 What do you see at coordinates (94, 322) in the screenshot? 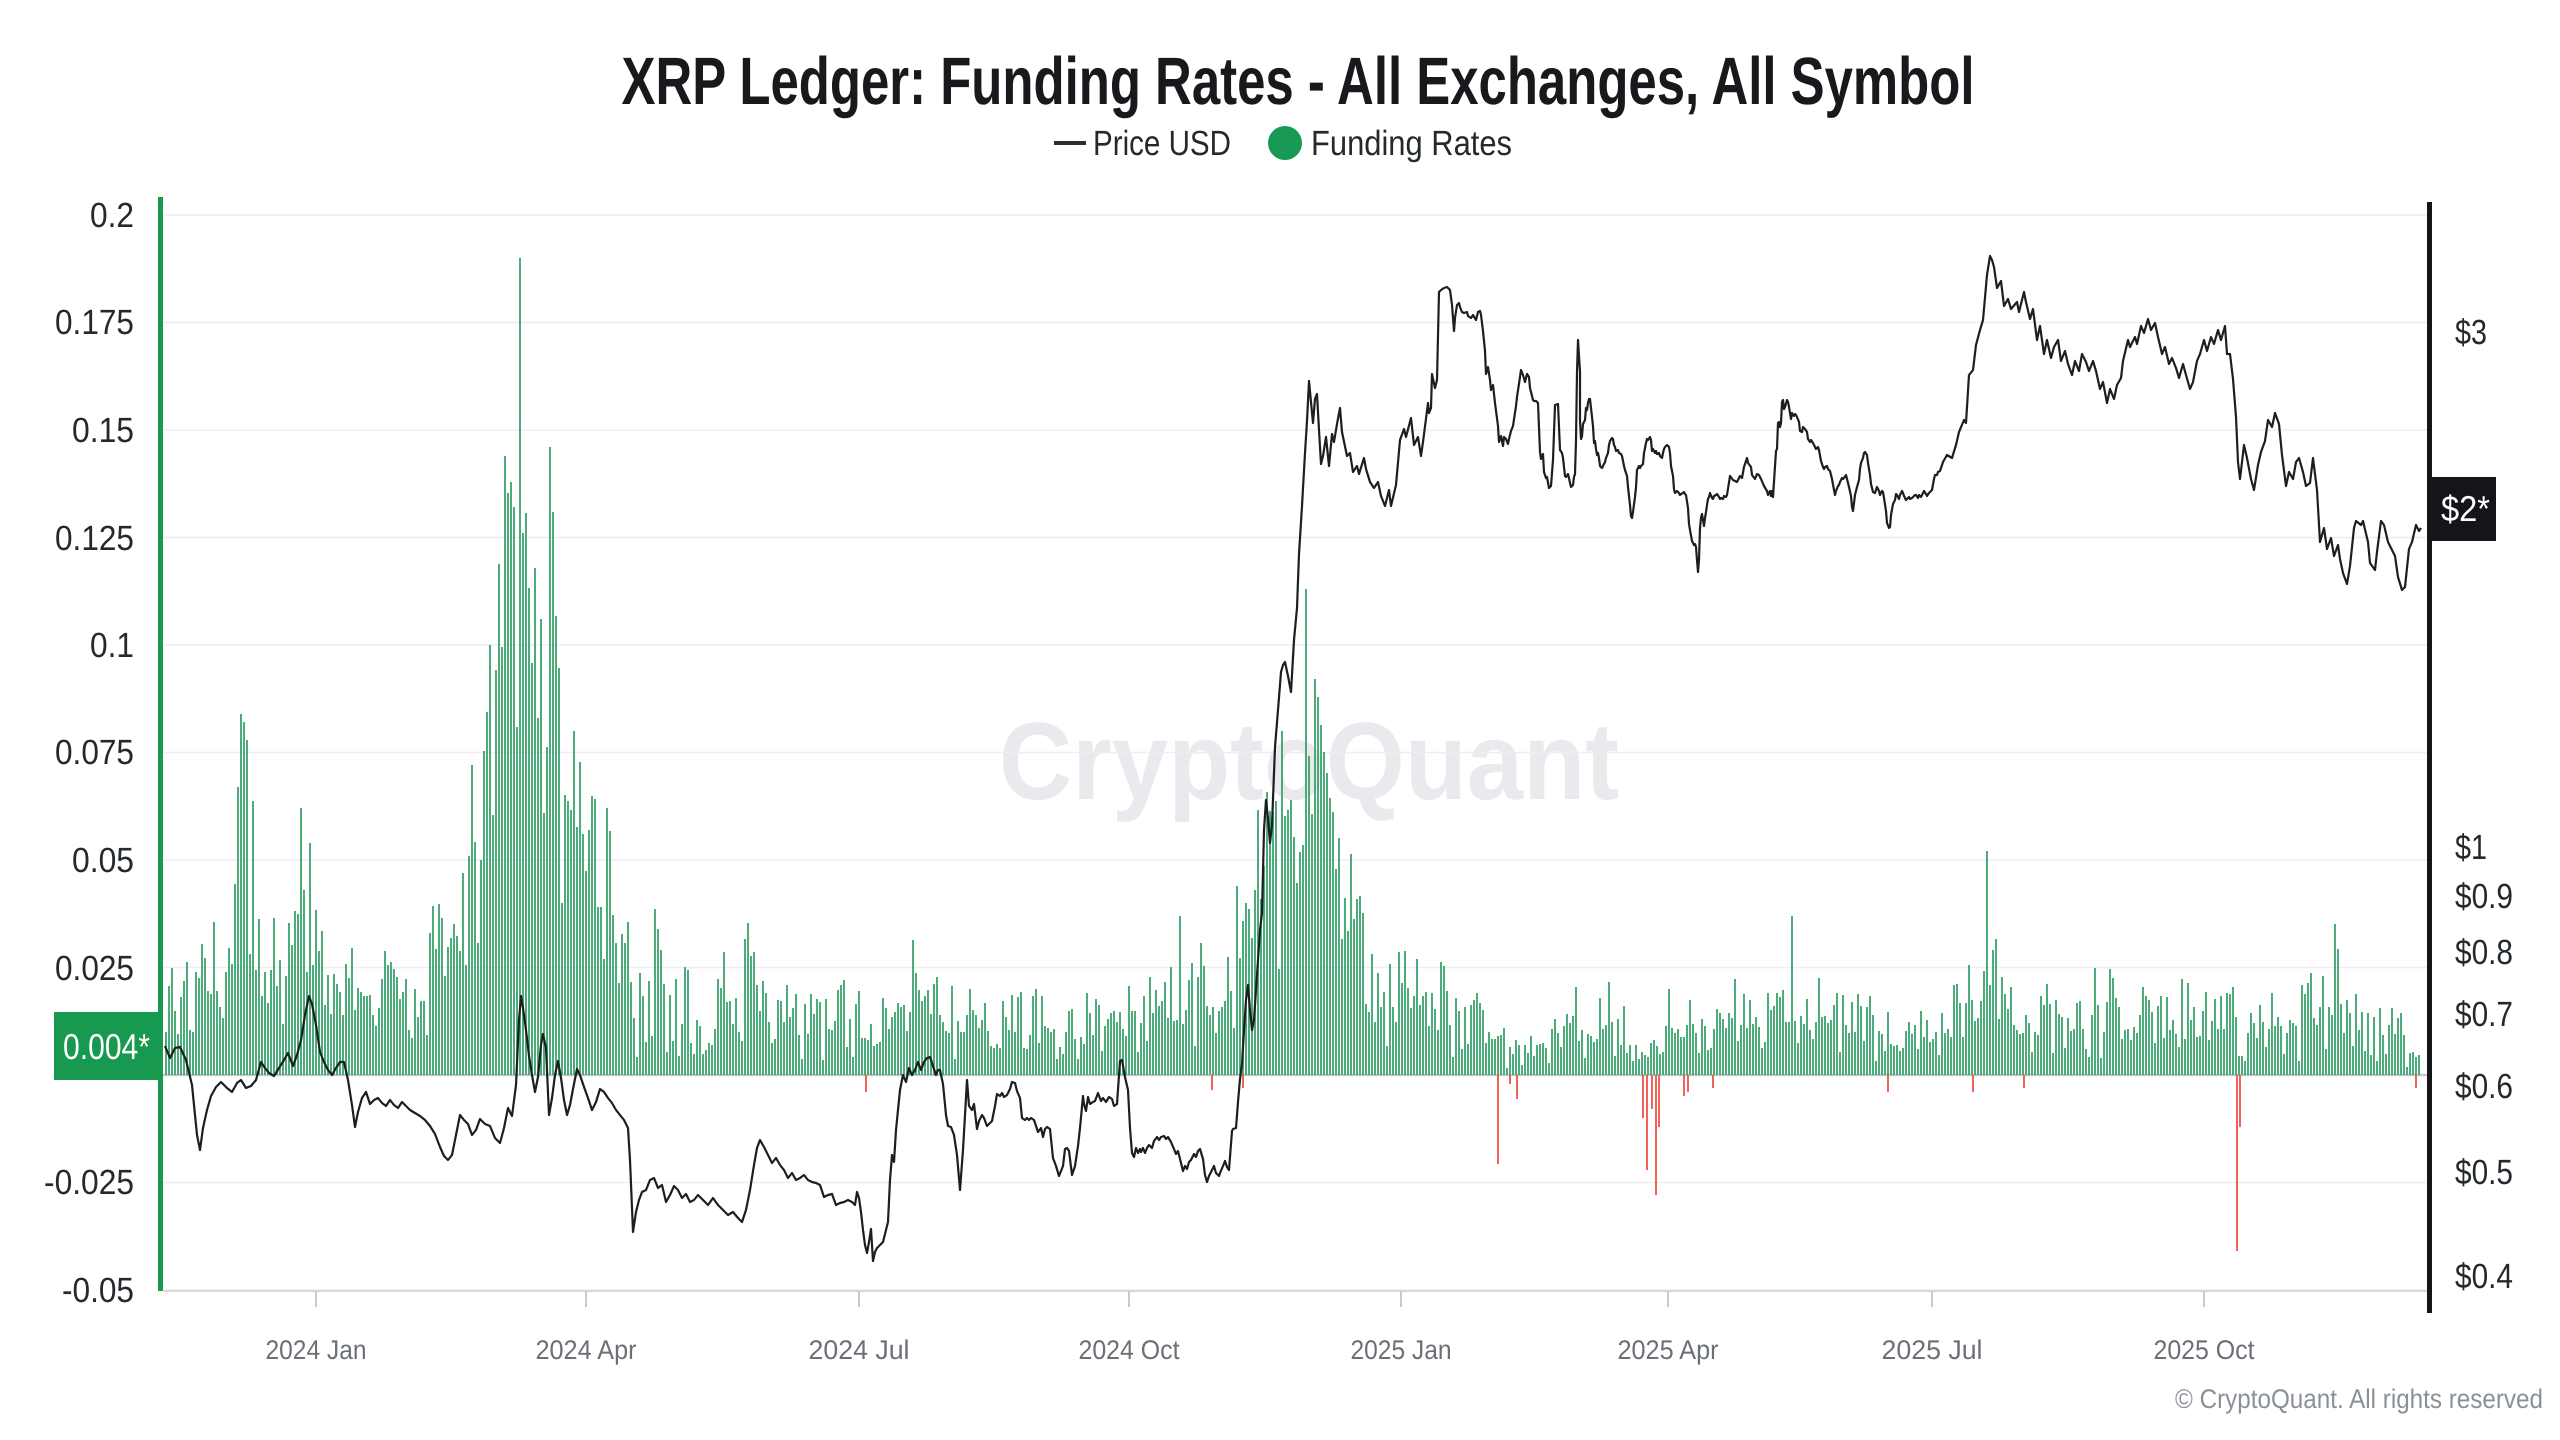
I see `svg-text: 0.175` at bounding box center [94, 322].